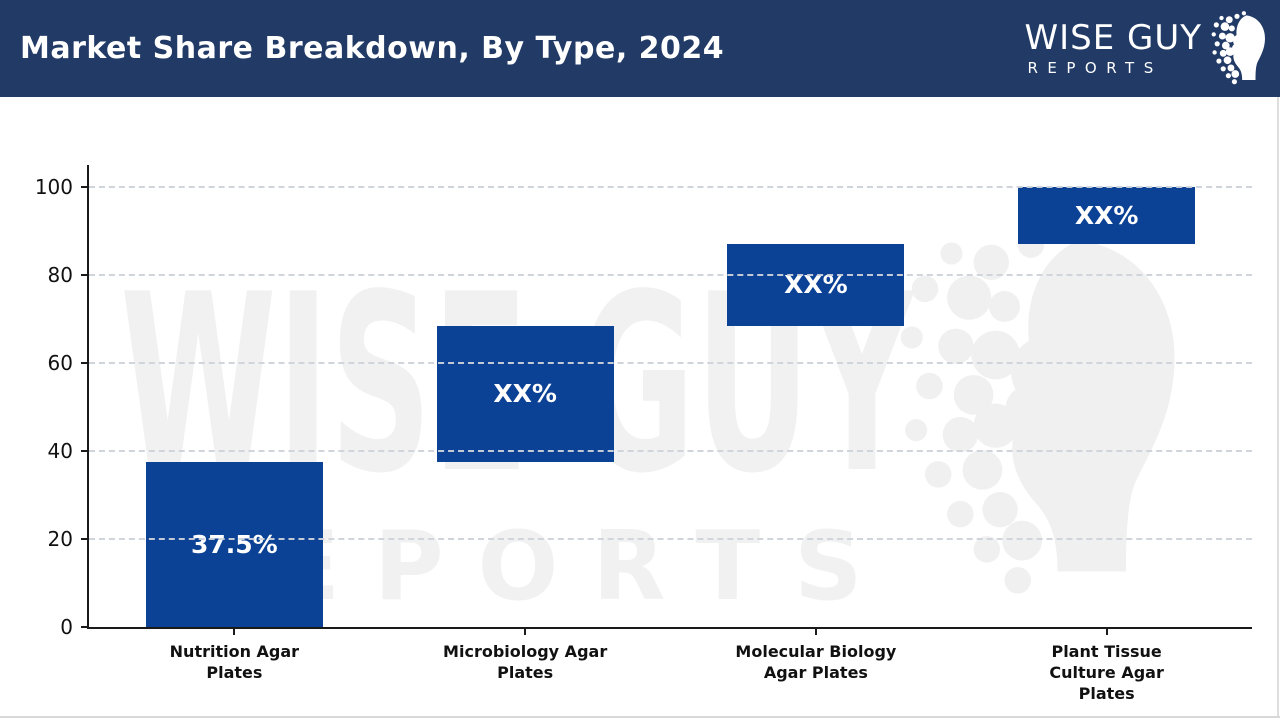 The width and height of the screenshot is (1280, 720). I want to click on bar-segment-1: 37.5%, so click(234, 544).